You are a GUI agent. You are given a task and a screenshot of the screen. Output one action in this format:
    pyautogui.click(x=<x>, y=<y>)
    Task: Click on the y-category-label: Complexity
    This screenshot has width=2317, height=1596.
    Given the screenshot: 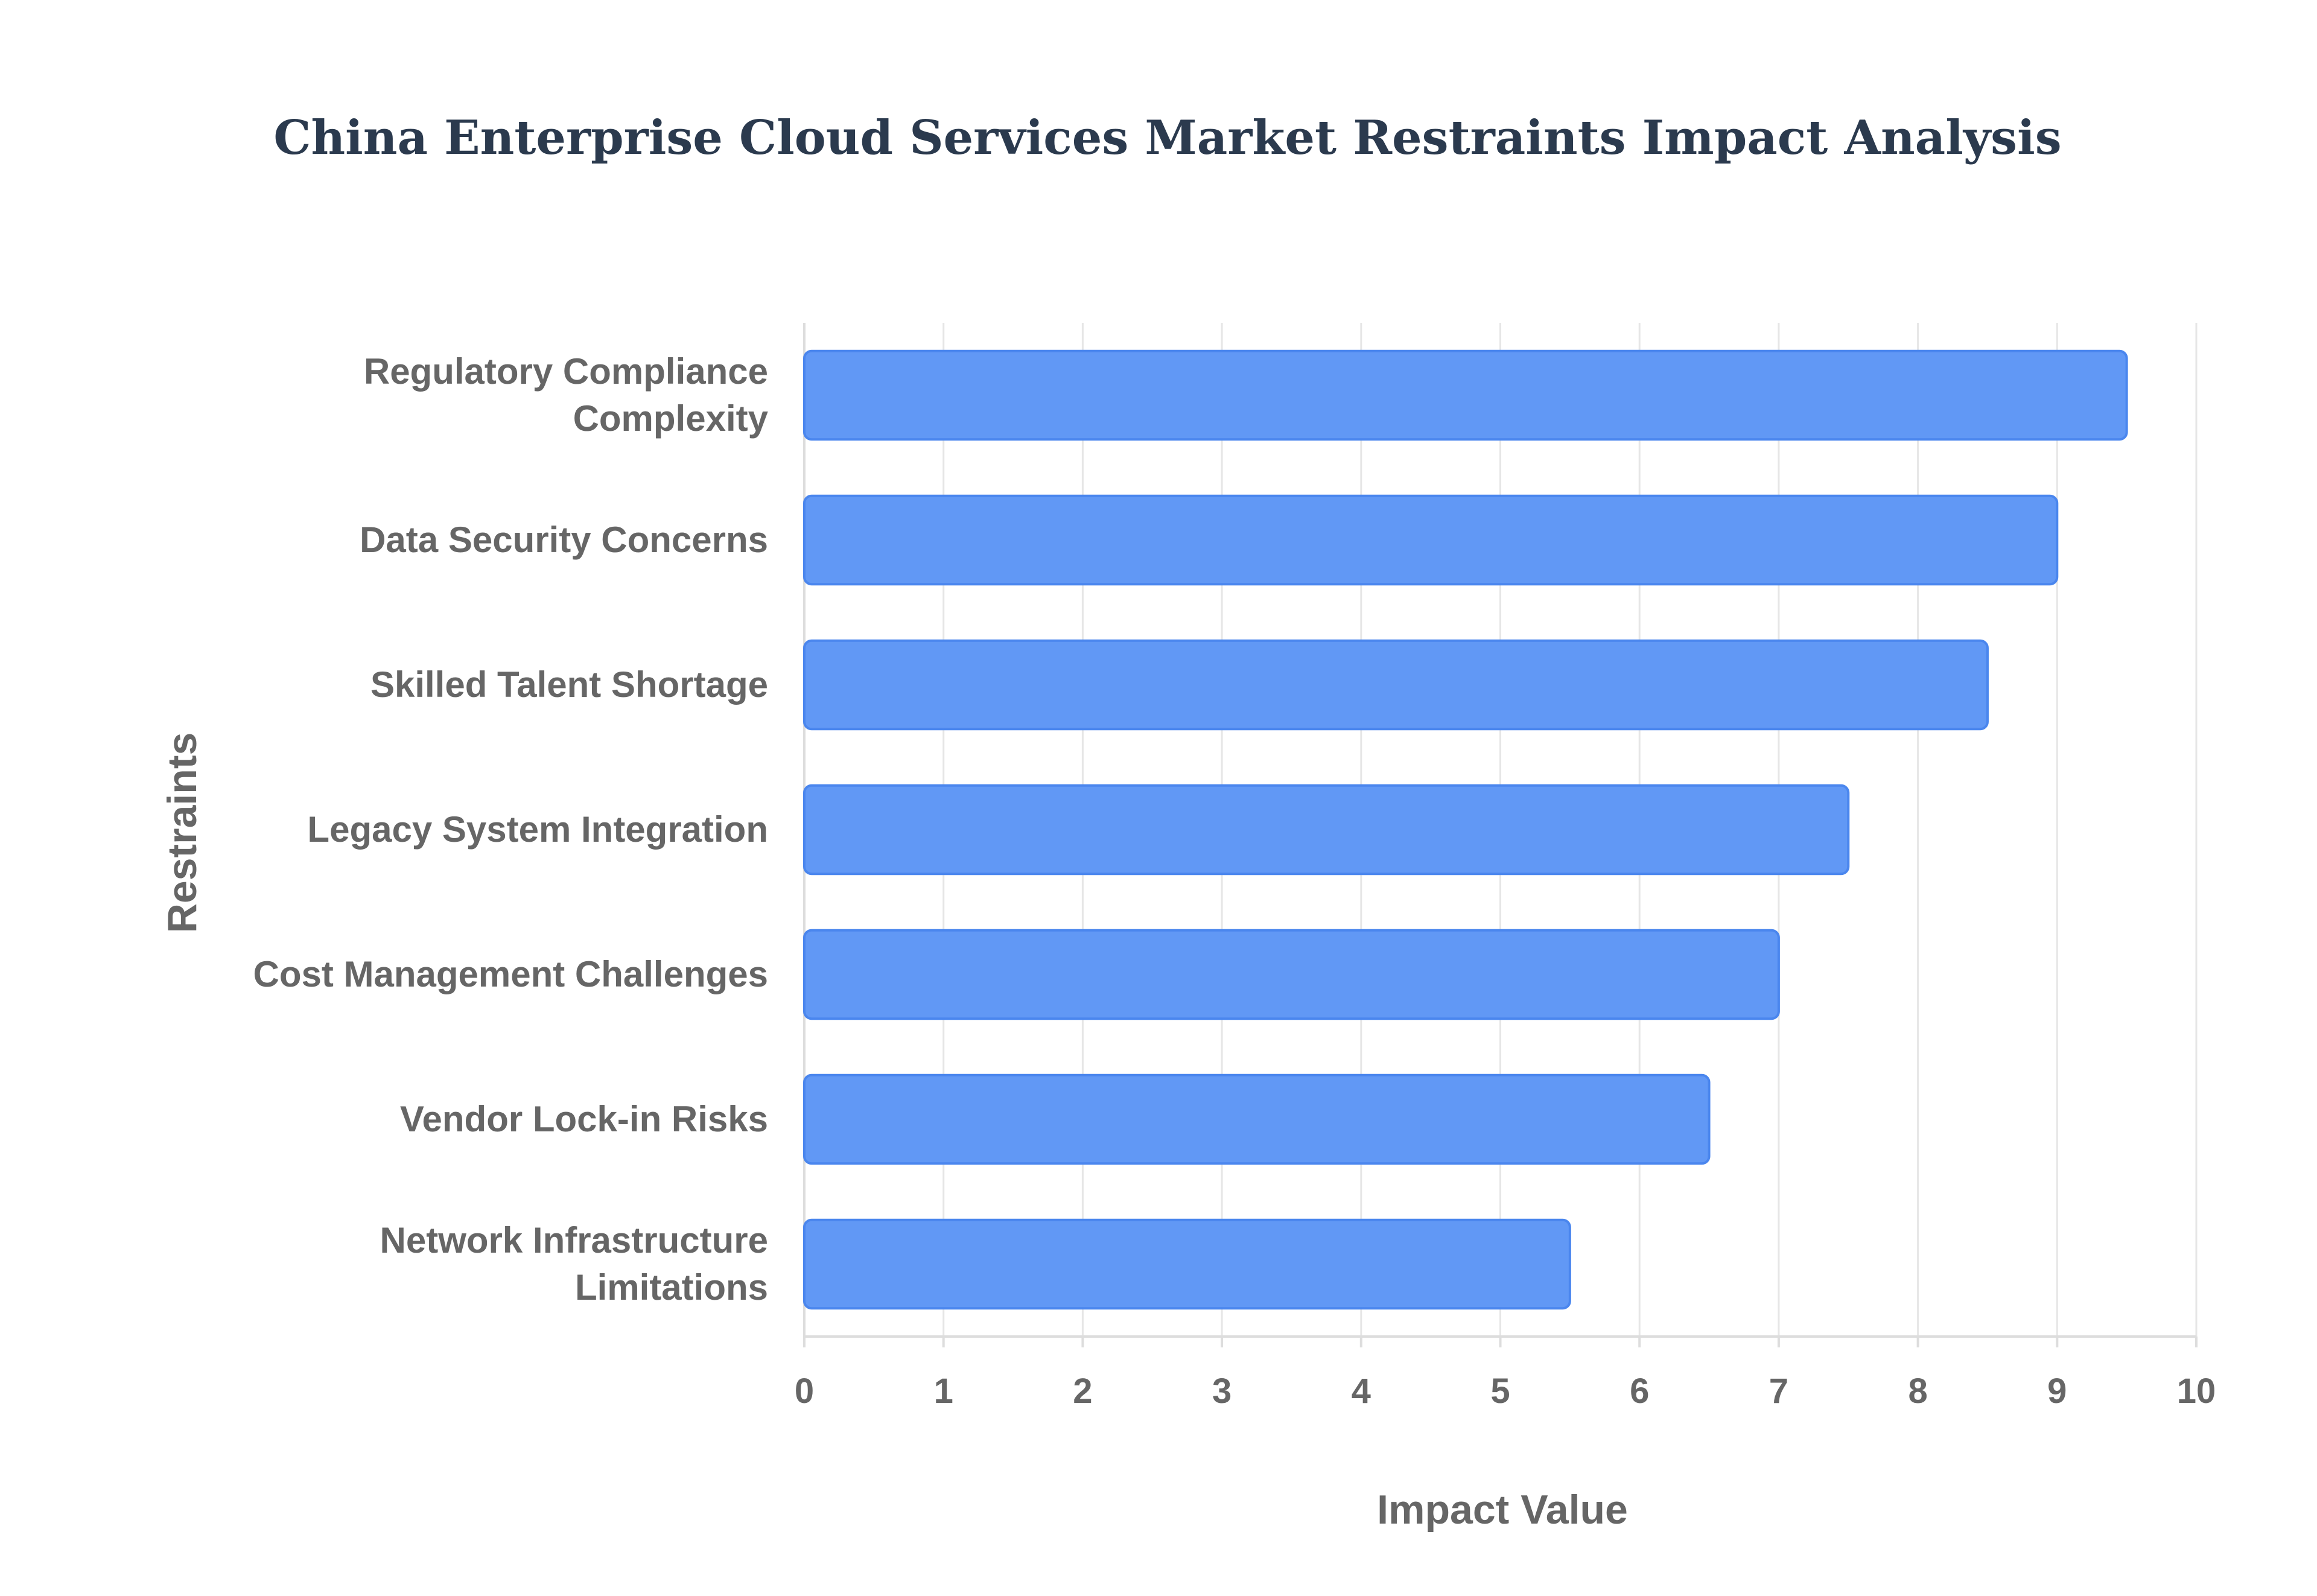 What is the action you would take?
    pyautogui.click(x=671, y=419)
    